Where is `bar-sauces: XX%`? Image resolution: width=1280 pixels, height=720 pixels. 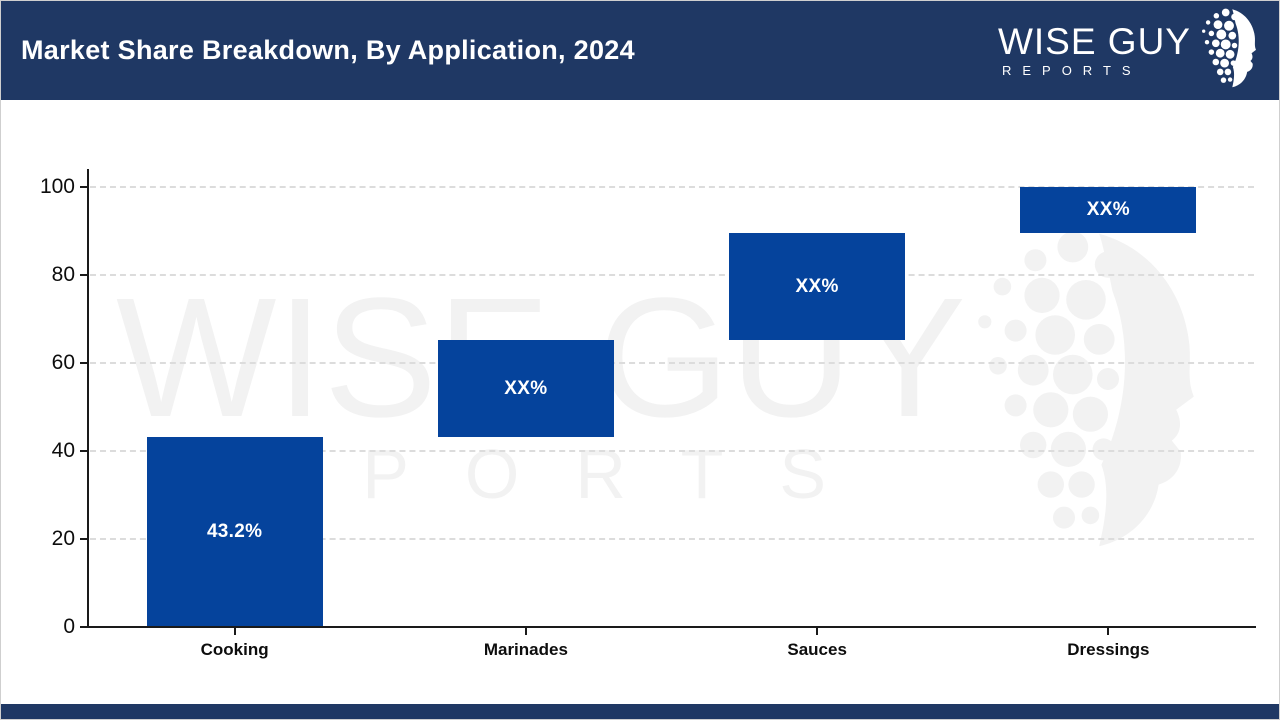 bar-sauces: XX% is located at coordinates (817, 287).